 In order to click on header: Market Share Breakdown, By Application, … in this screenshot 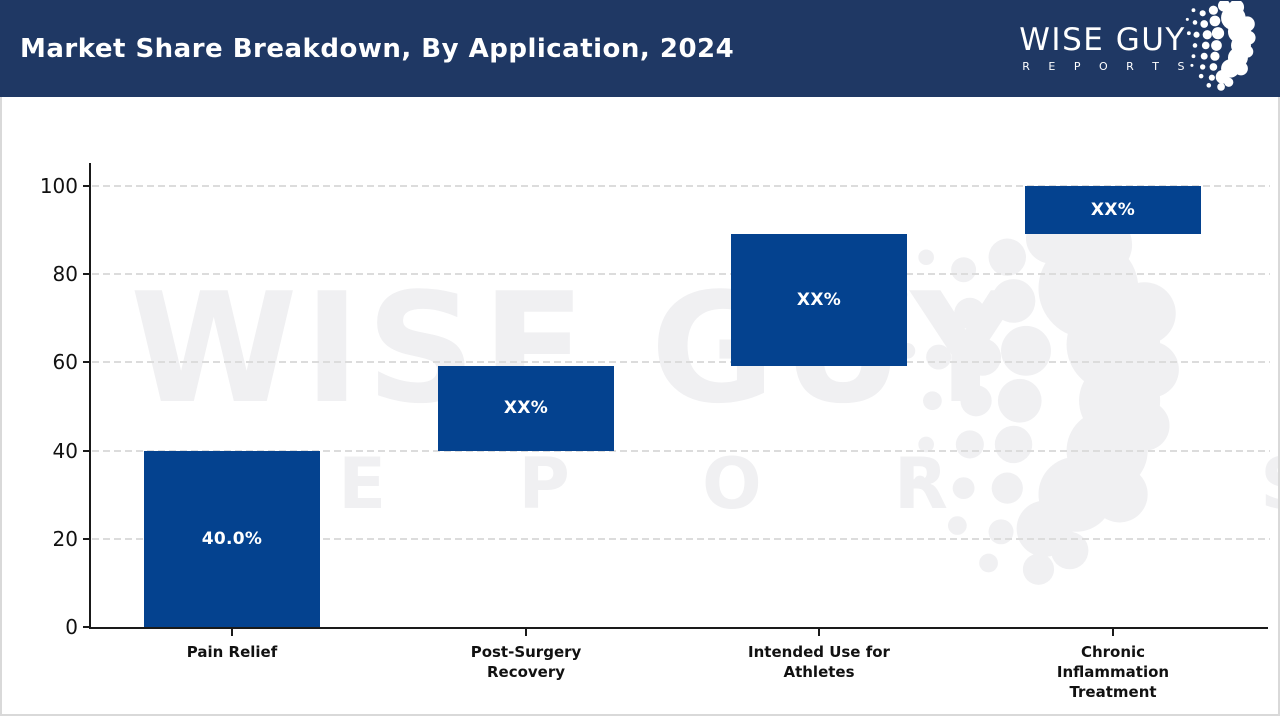, I will do `click(640, 48)`.